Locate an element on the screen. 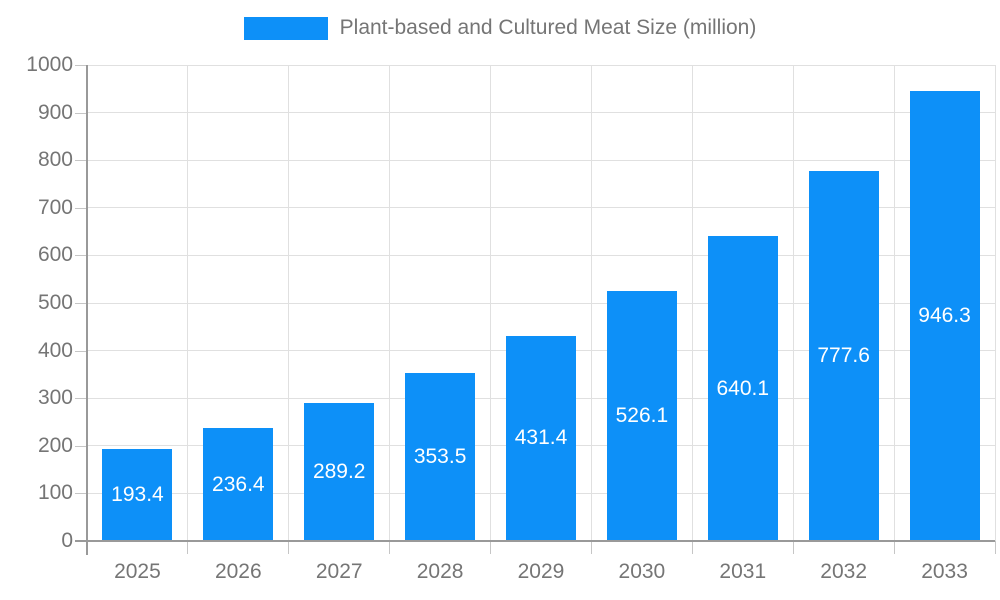  x-axis-label: 2030 is located at coordinates (642, 571).